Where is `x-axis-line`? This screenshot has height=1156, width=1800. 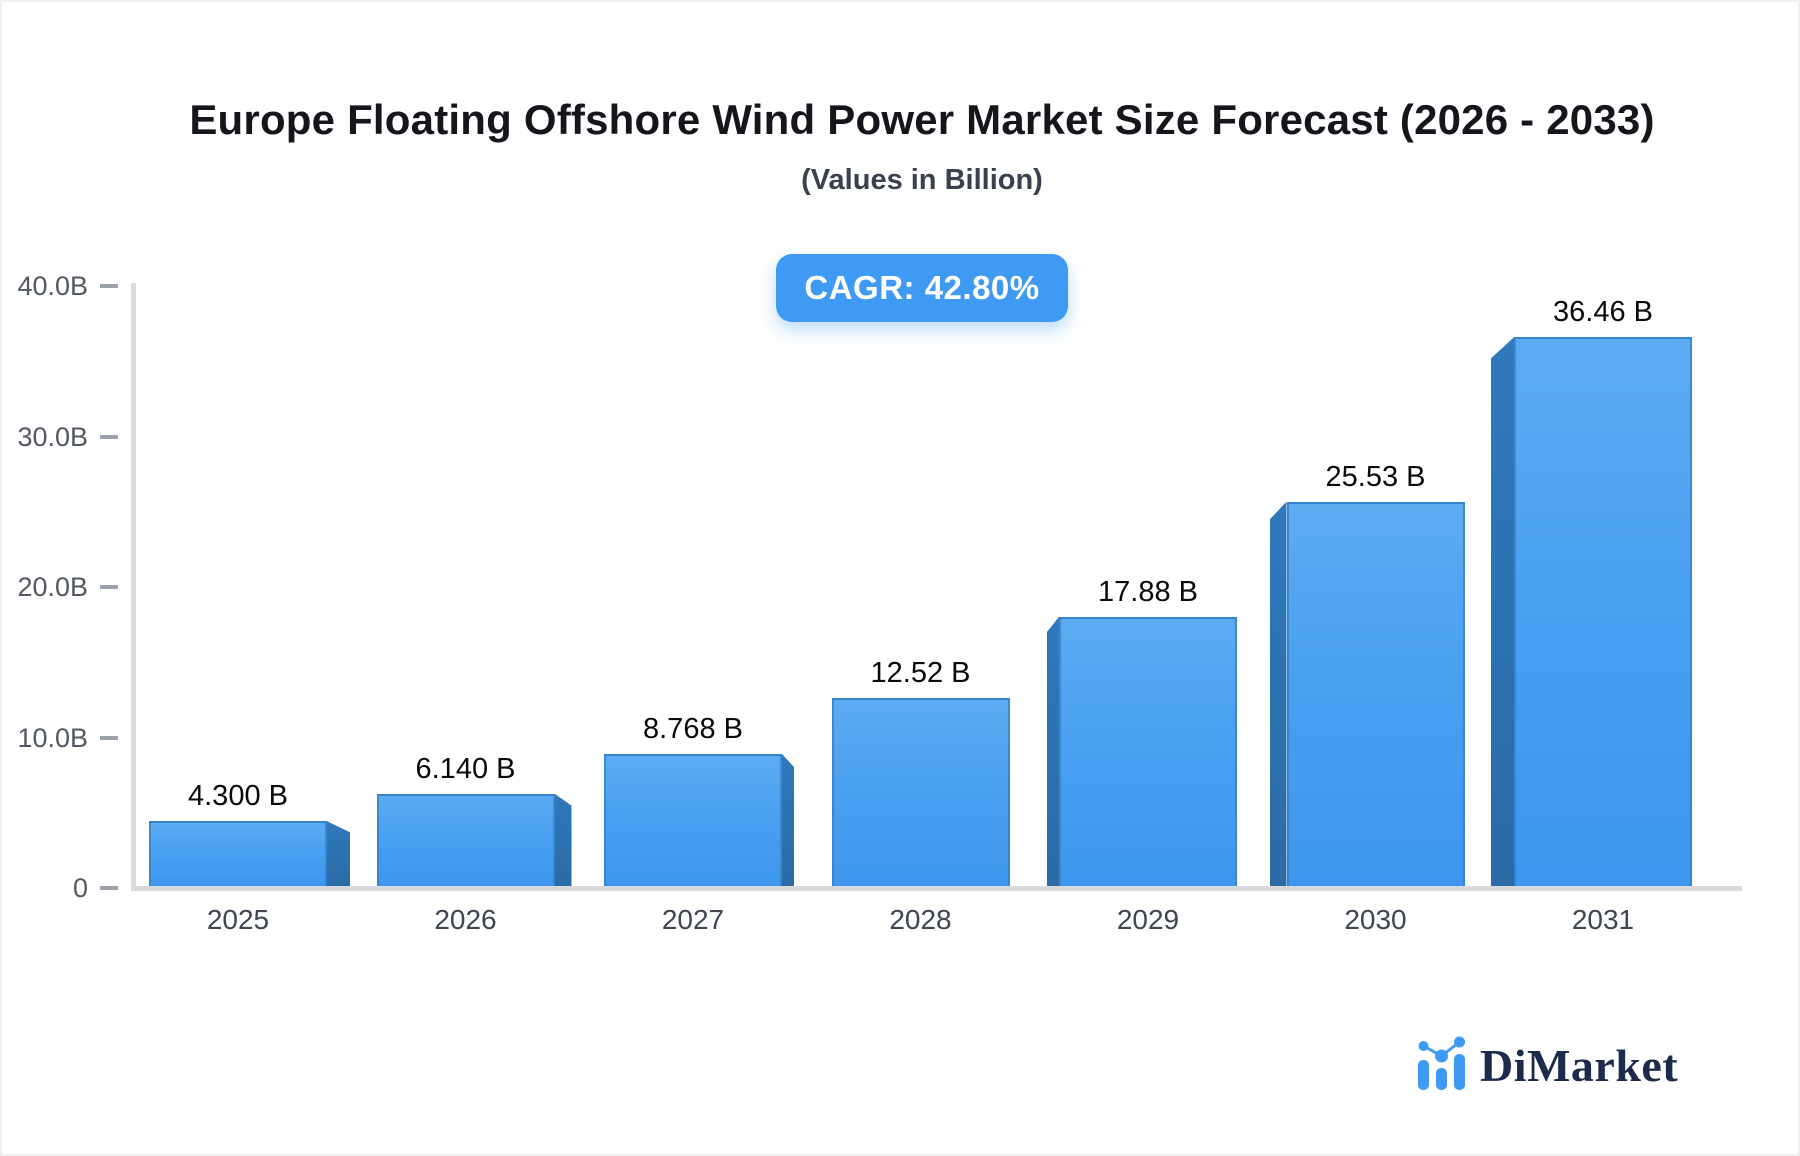
x-axis-line is located at coordinates (936, 888).